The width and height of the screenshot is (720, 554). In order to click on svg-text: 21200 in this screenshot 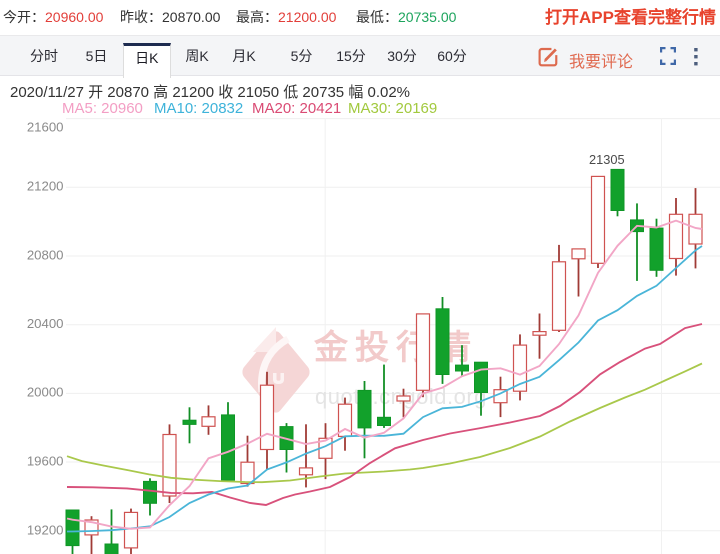, I will do `click(45, 186)`.